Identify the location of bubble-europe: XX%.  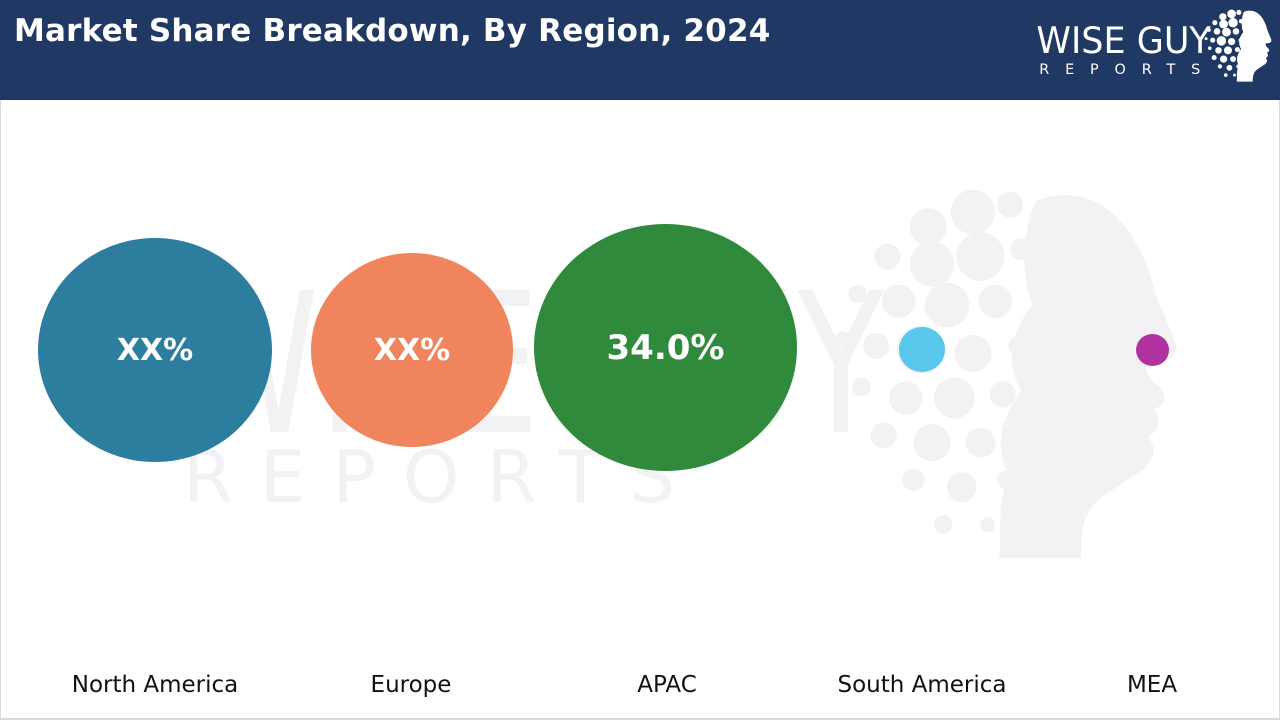
(412, 350).